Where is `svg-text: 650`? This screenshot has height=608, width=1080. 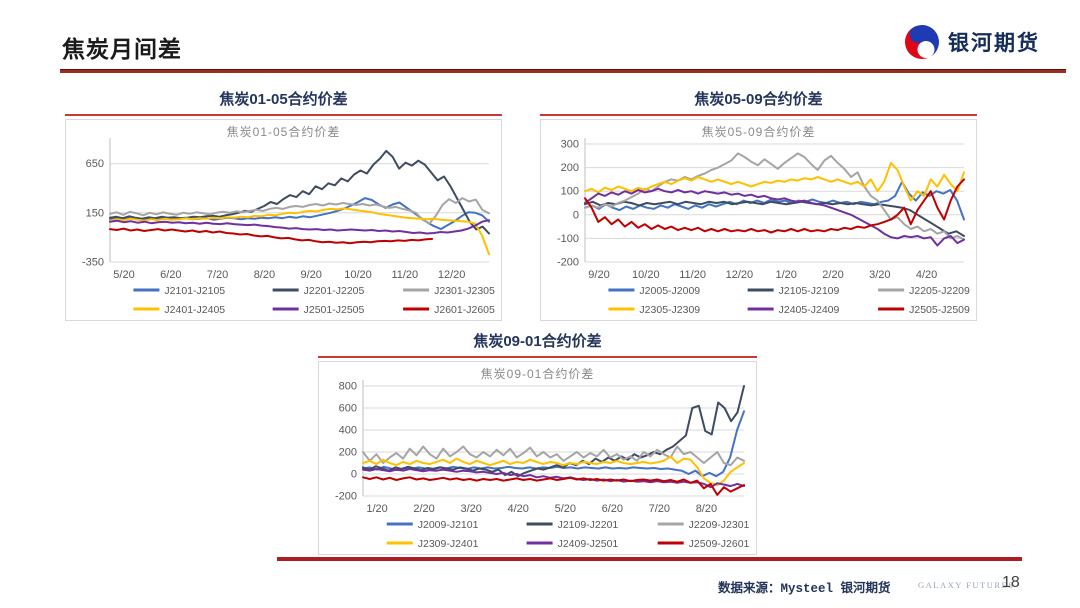
svg-text: 650 is located at coordinates (95, 164).